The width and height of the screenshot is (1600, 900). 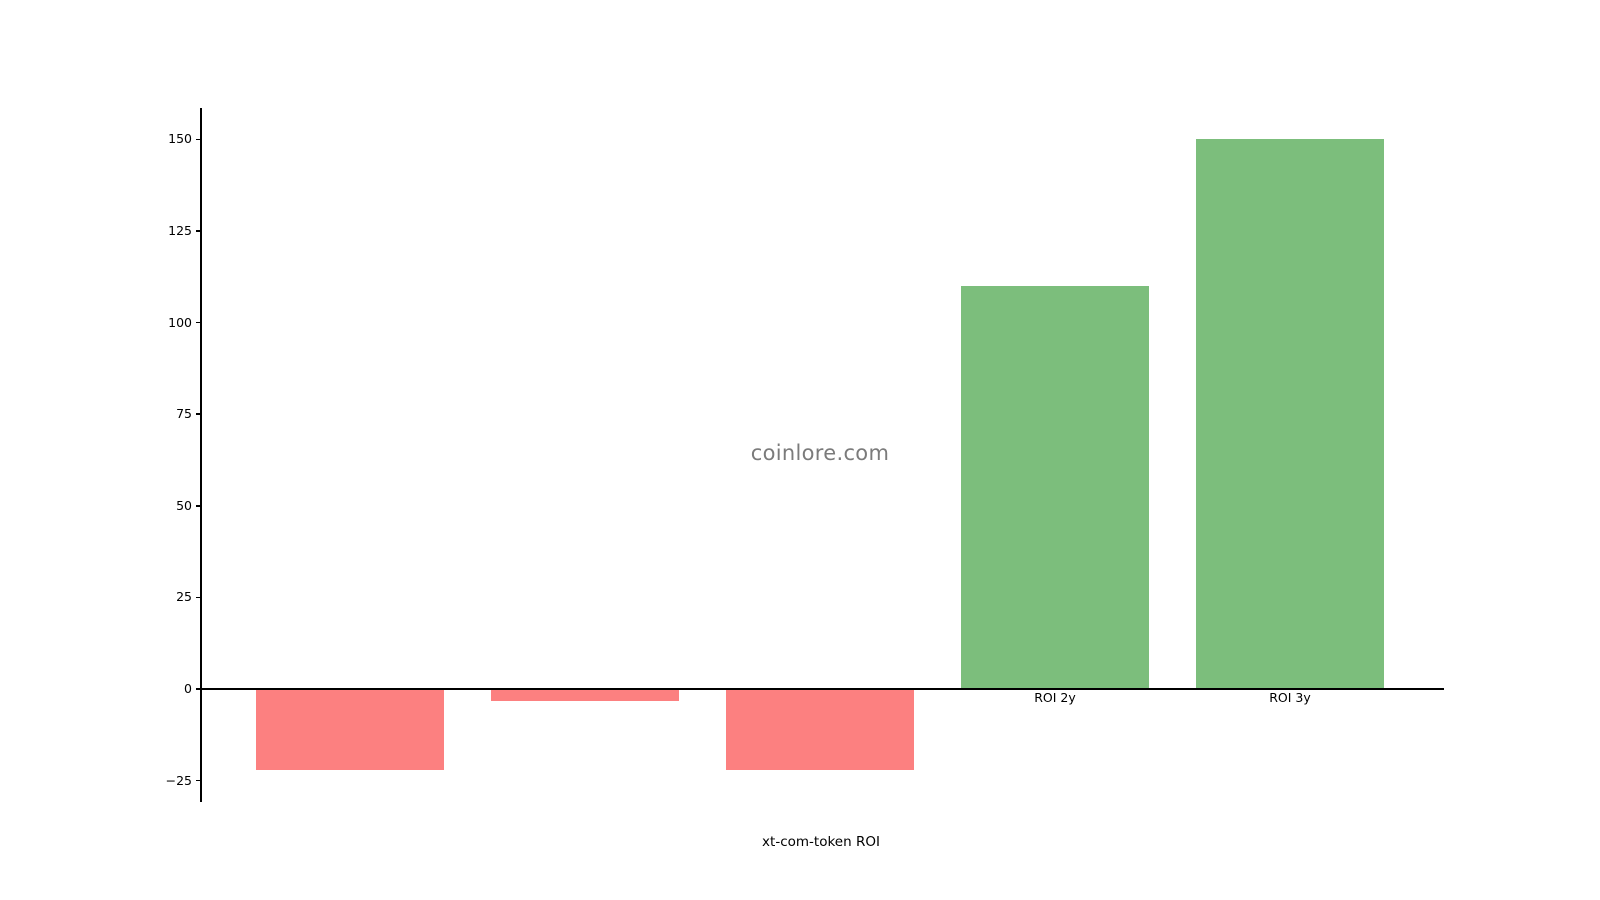 I want to click on chart-title: xt-com-token ROI, so click(x=821, y=842).